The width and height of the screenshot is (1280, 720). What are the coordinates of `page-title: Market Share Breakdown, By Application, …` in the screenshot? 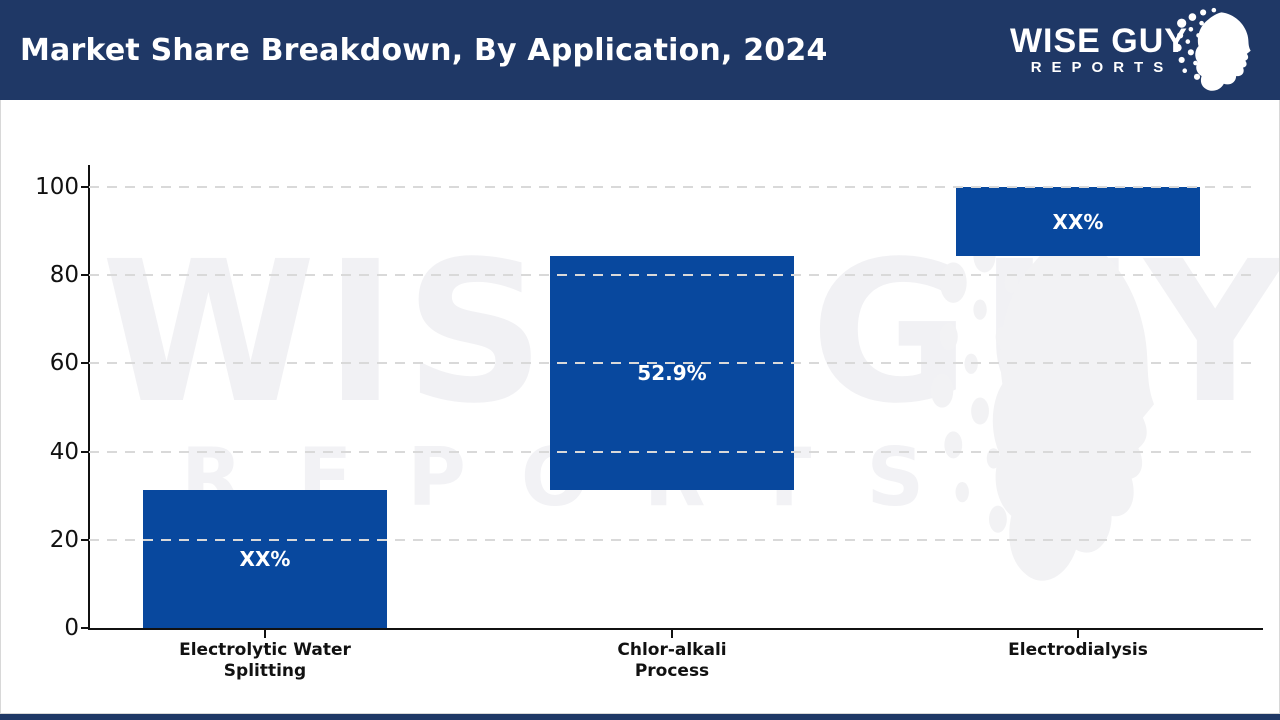 It's located at (424, 50).